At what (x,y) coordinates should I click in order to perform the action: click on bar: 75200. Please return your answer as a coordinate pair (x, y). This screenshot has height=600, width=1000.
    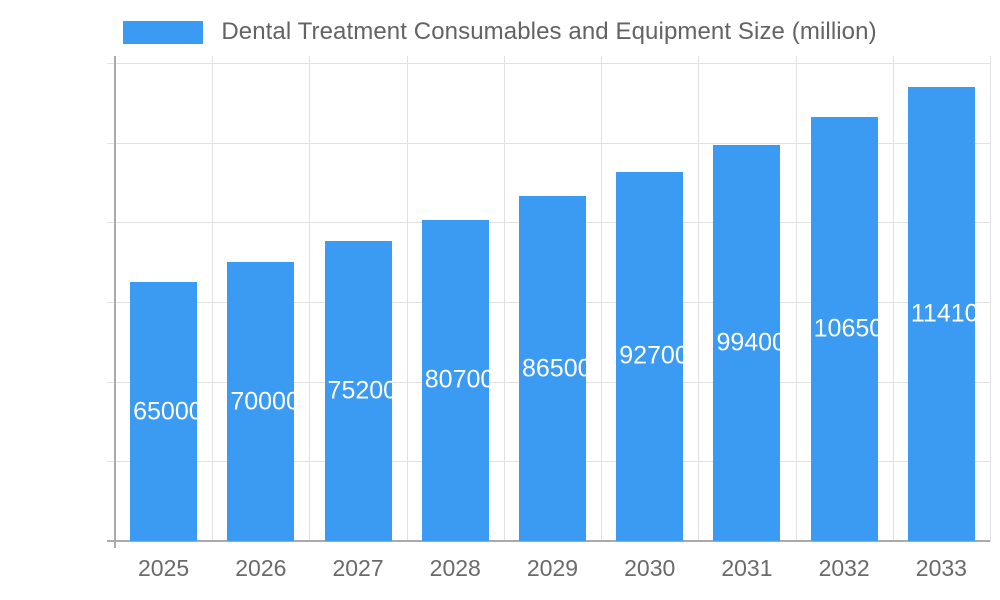
    Looking at the image, I should click on (358, 391).